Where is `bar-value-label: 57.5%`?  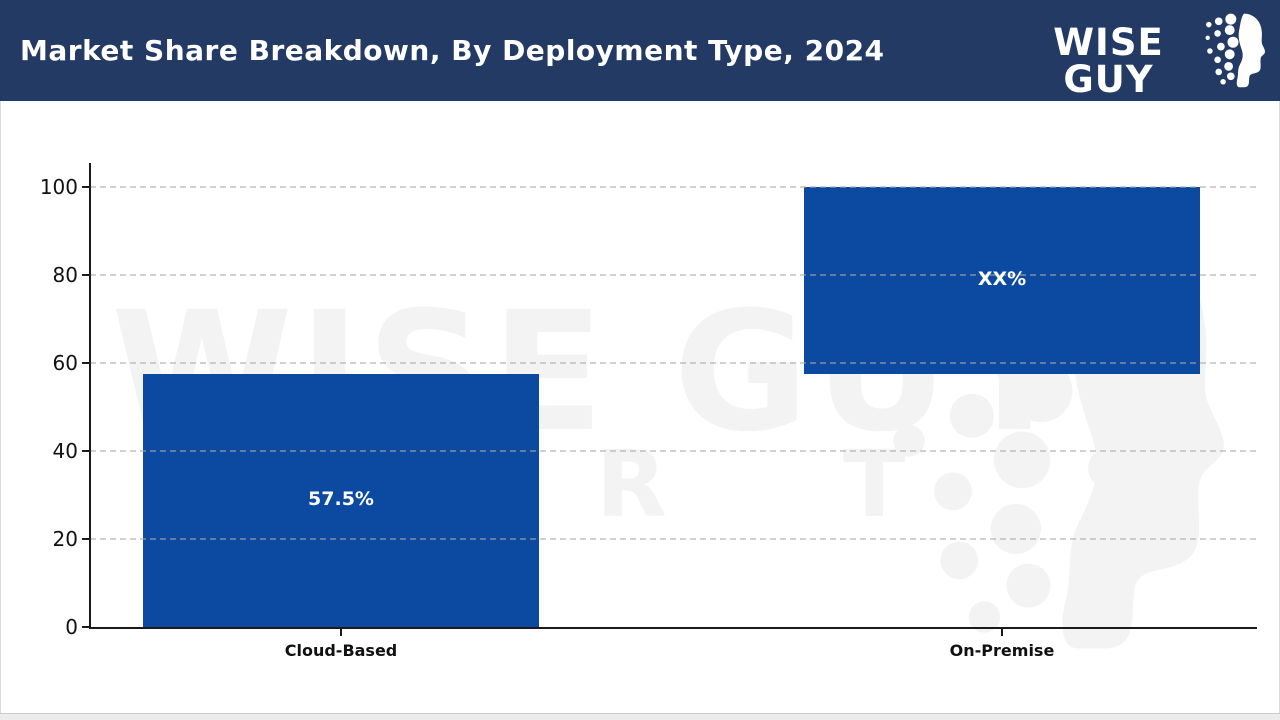 bar-value-label: 57.5% is located at coordinates (341, 498).